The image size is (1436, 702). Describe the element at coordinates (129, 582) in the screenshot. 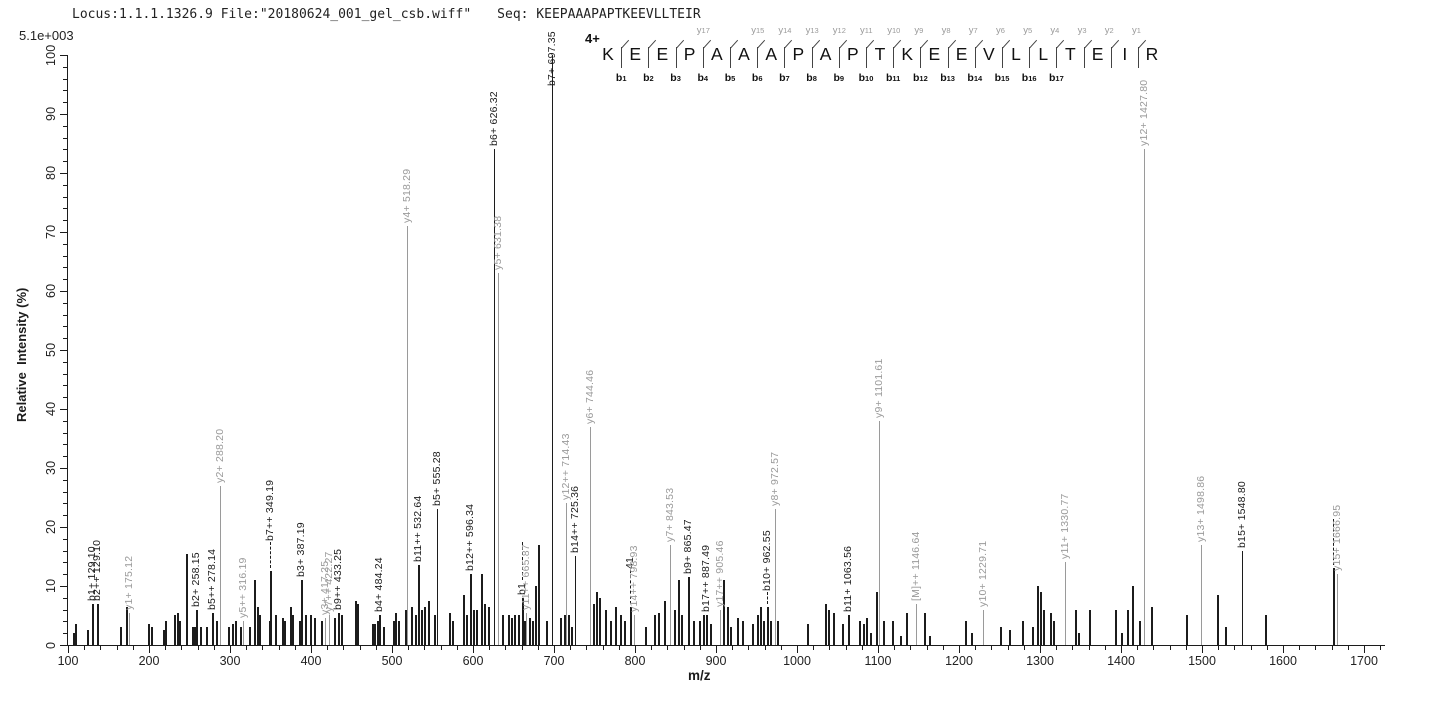

I see `peak-label: y1+ 175.12` at that location.